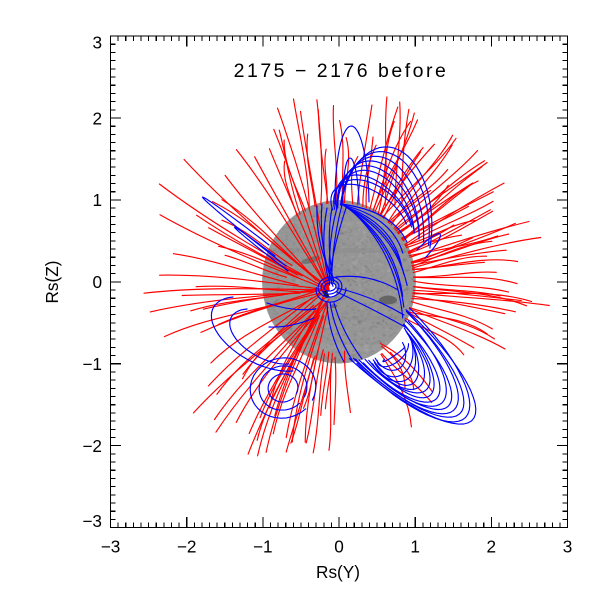  What do you see at coordinates (338, 572) in the screenshot?
I see `svg-text: Rs(Y)` at bounding box center [338, 572].